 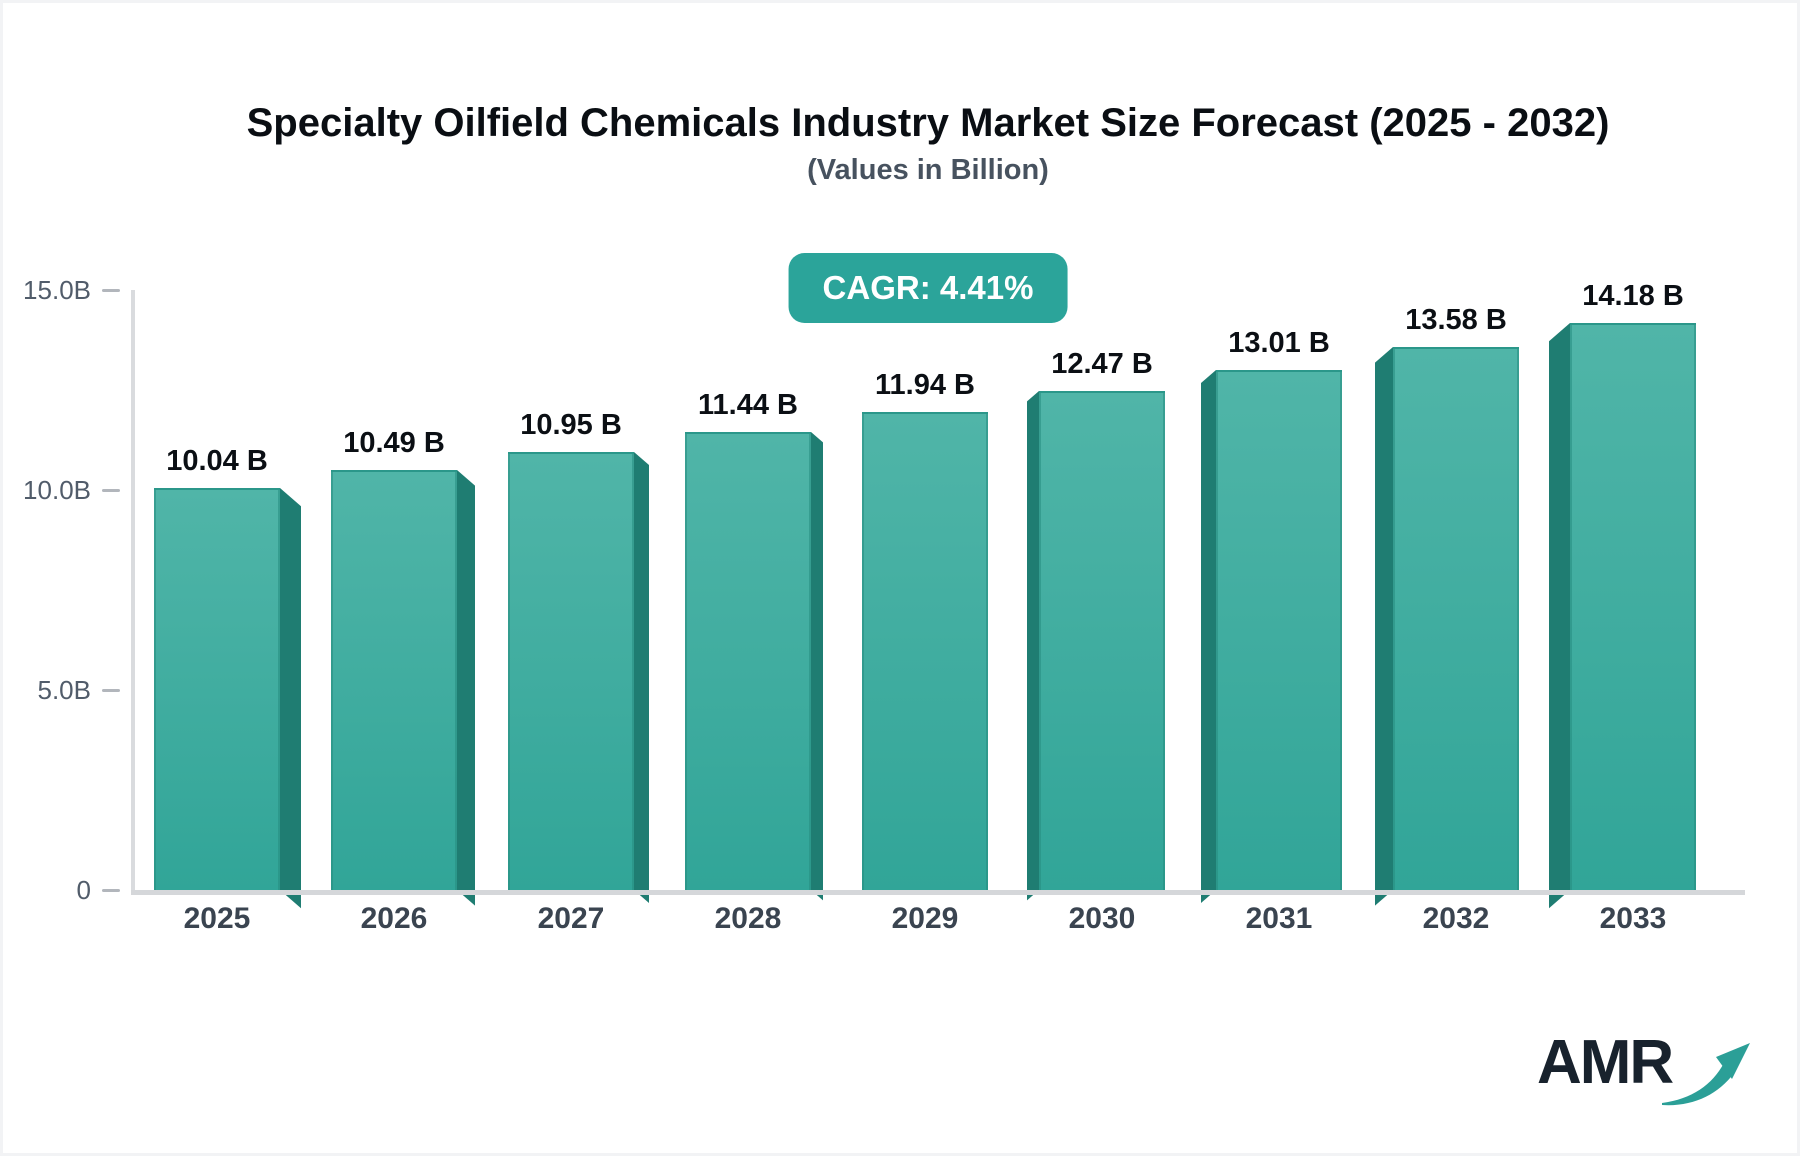 What do you see at coordinates (1456, 319) in the screenshot?
I see `bar-value-label: 13.58 B` at bounding box center [1456, 319].